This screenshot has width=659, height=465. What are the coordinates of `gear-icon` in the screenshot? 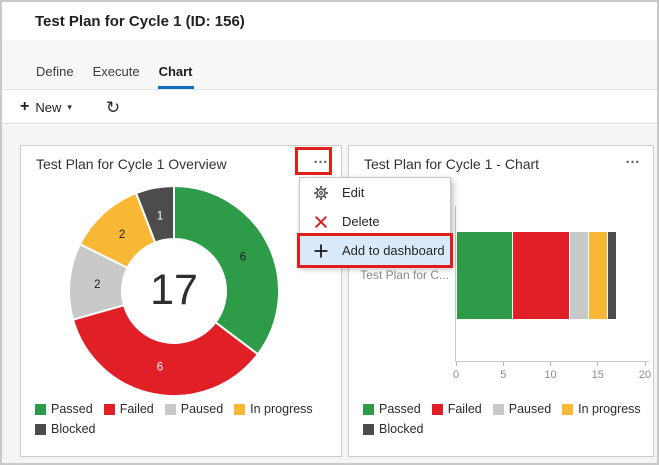 It's located at (321, 192).